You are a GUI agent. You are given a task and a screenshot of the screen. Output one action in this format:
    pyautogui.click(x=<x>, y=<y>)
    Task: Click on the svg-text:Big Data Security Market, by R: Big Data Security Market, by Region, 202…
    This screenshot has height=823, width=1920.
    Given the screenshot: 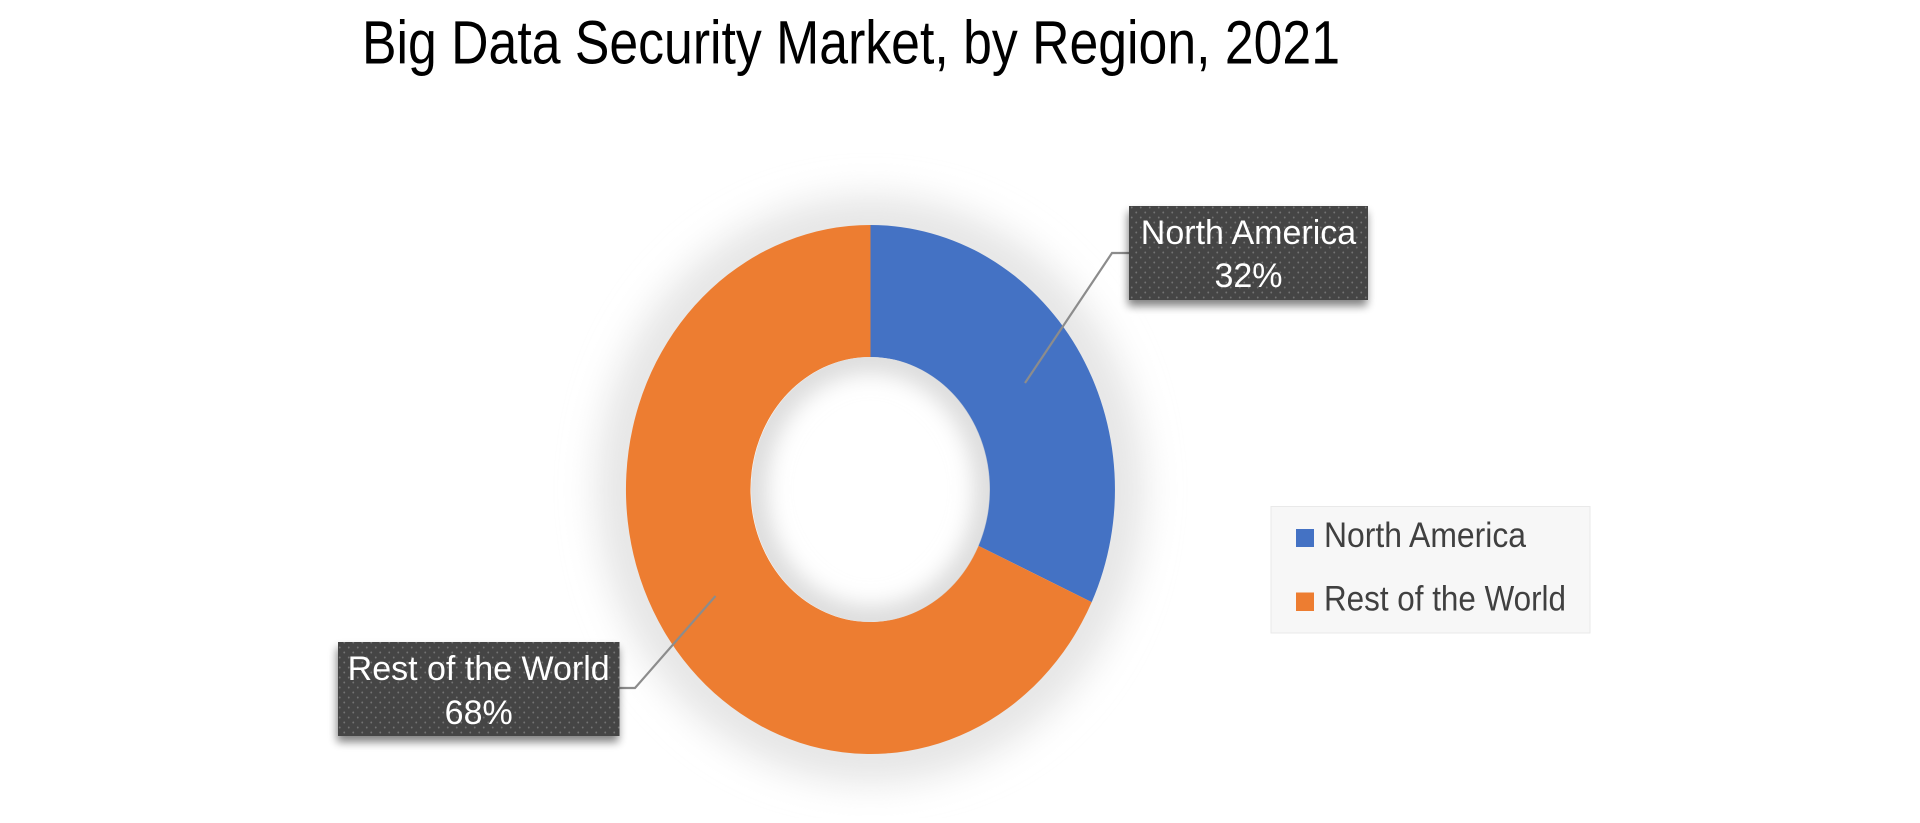 What is the action you would take?
    pyautogui.click(x=851, y=43)
    